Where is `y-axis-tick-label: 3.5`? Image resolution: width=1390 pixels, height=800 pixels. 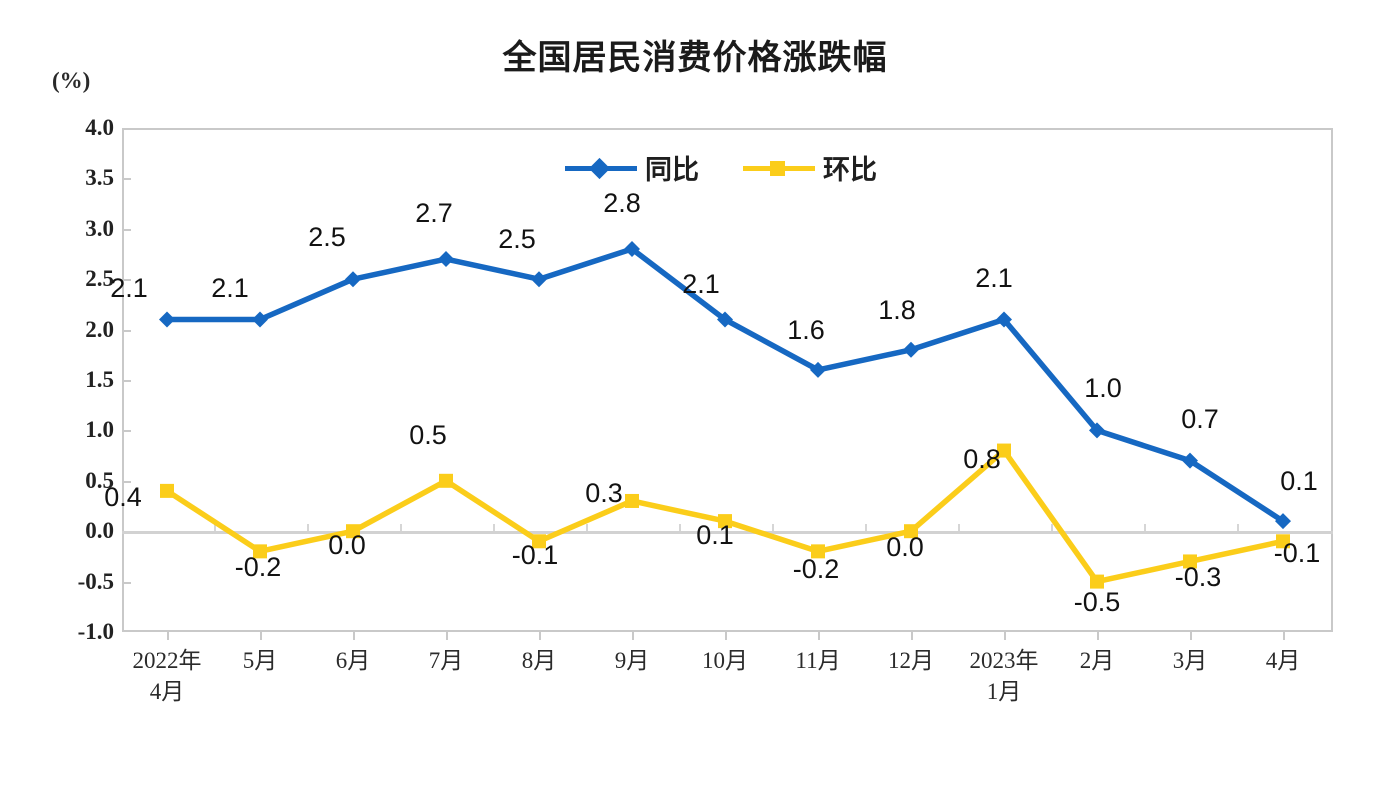 y-axis-tick-label: 3.5 is located at coordinates (99, 178).